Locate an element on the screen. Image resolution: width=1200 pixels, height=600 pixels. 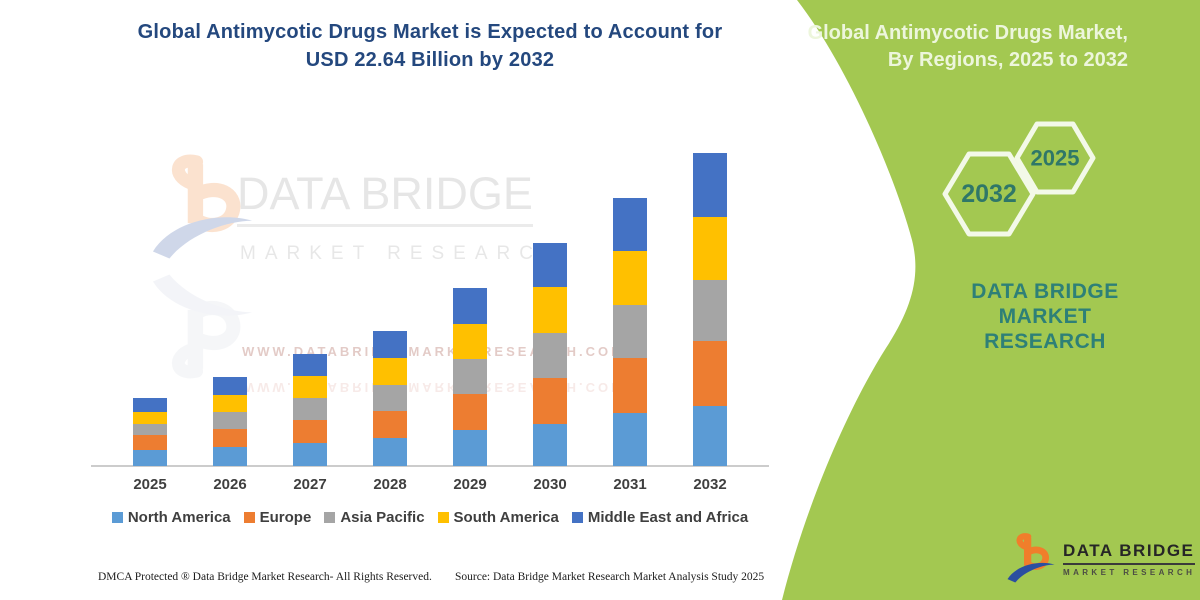
panel-title-line2: By Regions, 2025 to 2032 is located at coordinates (1007, 60).